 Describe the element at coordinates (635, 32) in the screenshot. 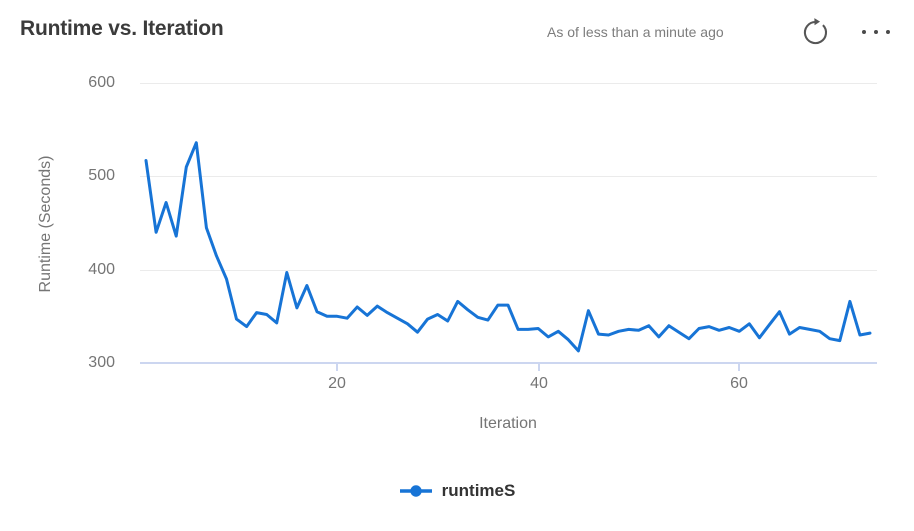

I see `freshness-text: As of less than a minute ago` at that location.